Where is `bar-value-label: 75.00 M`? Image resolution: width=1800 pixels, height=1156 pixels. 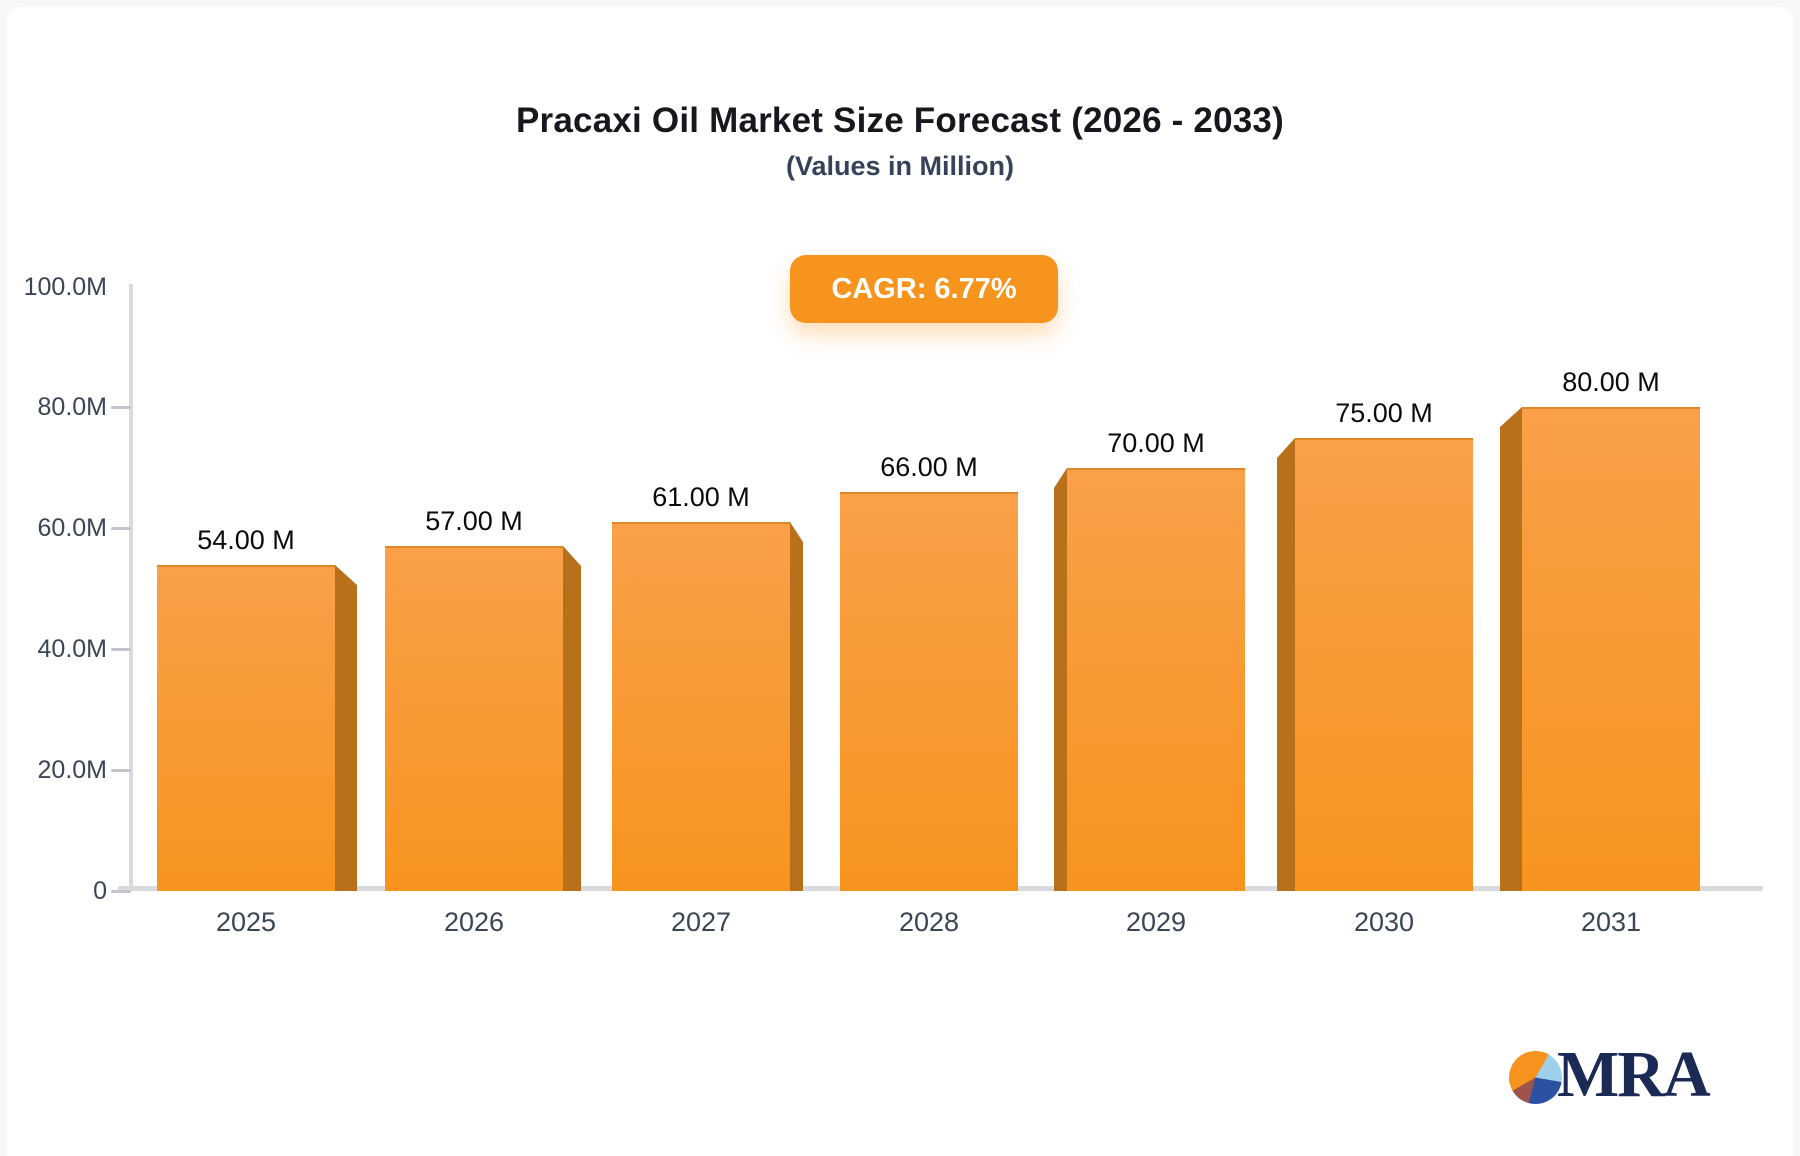
bar-value-label: 75.00 M is located at coordinates (1384, 413).